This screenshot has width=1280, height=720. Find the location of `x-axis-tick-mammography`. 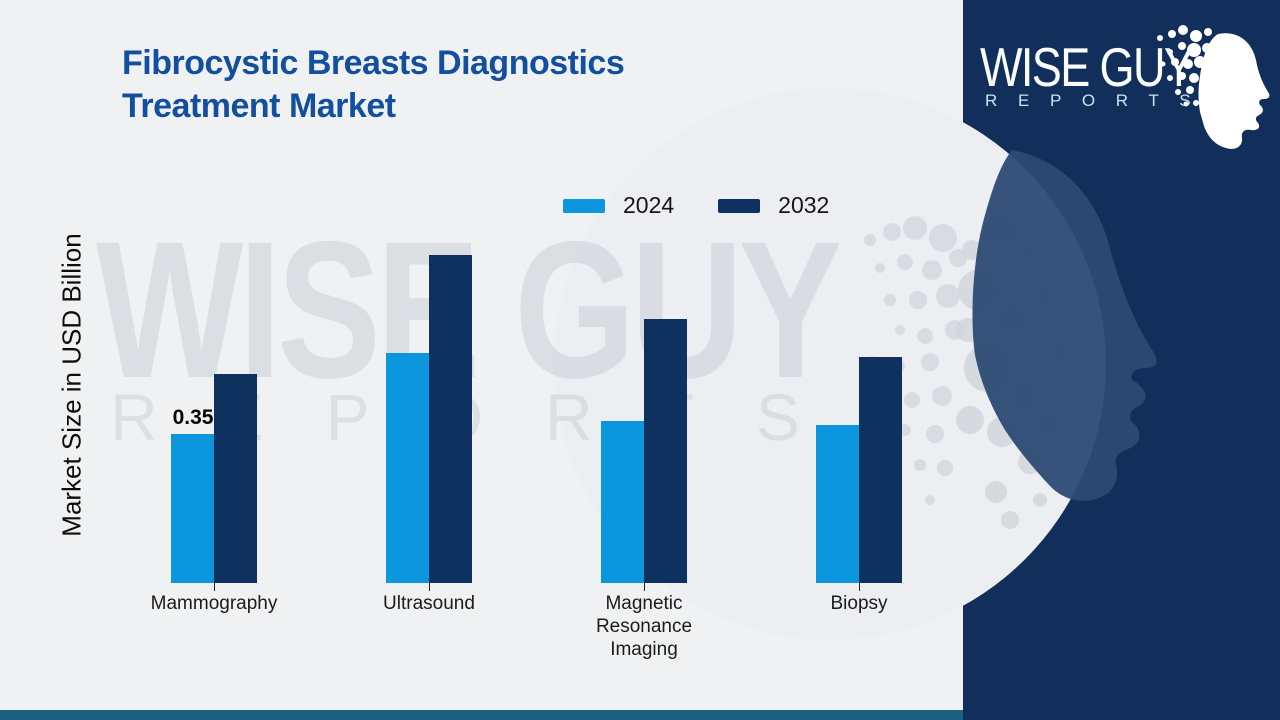

x-axis-tick-mammography is located at coordinates (214, 587).